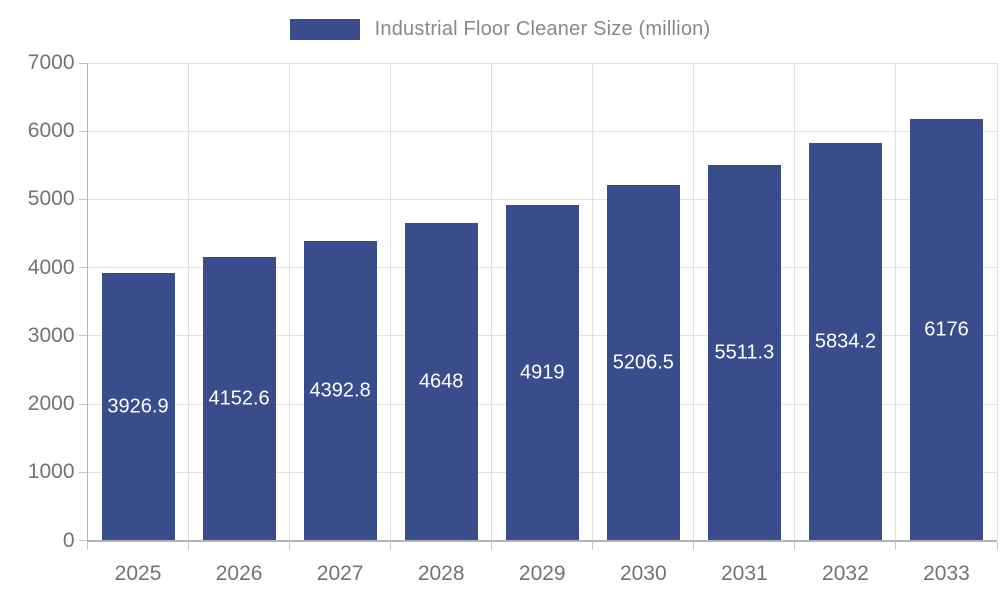 This screenshot has height=600, width=1000. Describe the element at coordinates (946, 573) in the screenshot. I see `x-axis-tick-label: 2033` at that location.